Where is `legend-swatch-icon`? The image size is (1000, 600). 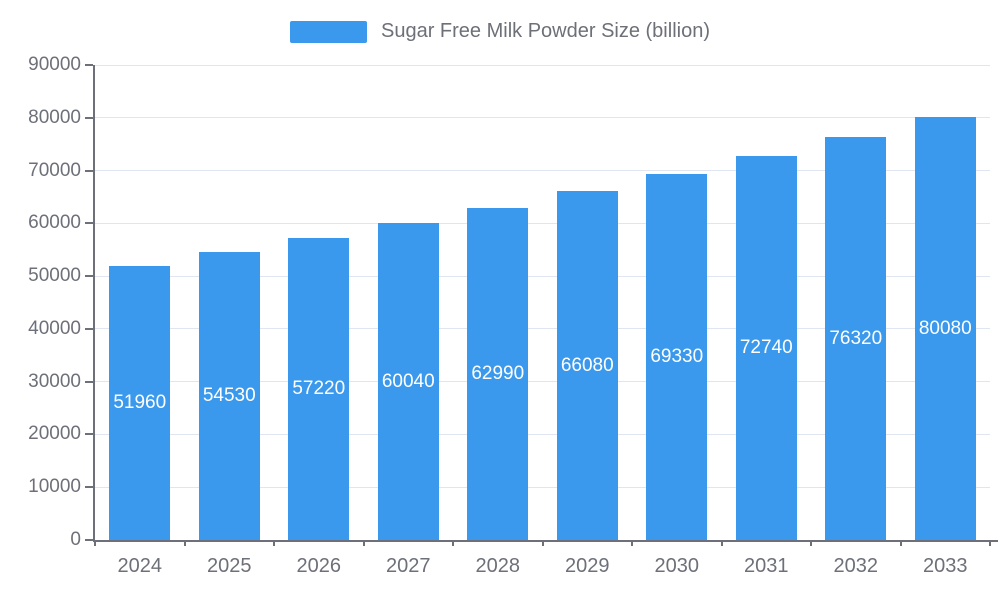
legend-swatch-icon is located at coordinates (328, 31).